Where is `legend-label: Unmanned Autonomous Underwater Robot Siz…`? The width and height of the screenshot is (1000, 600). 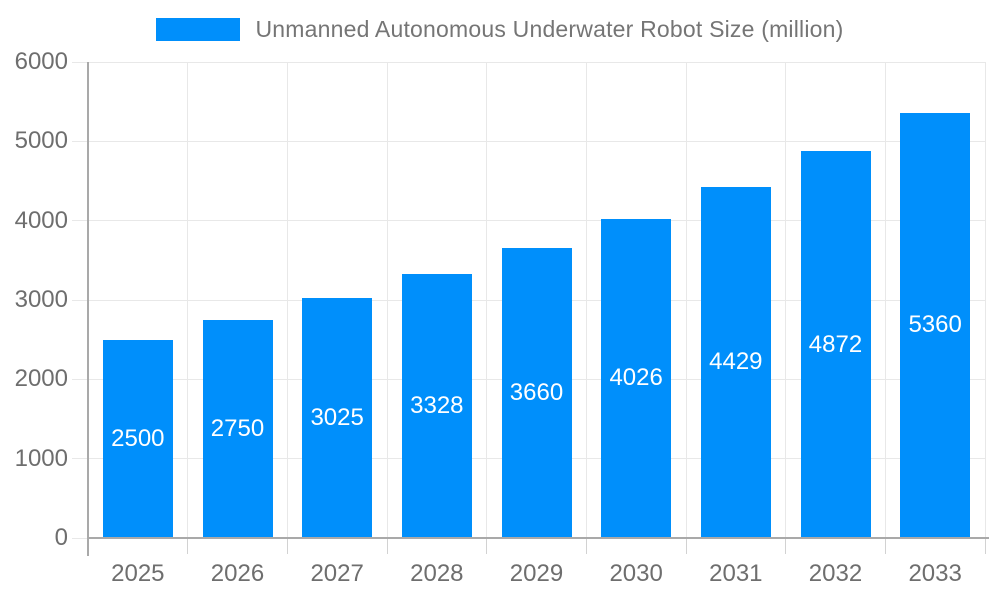 legend-label: Unmanned Autonomous Underwater Robot Siz… is located at coordinates (549, 29).